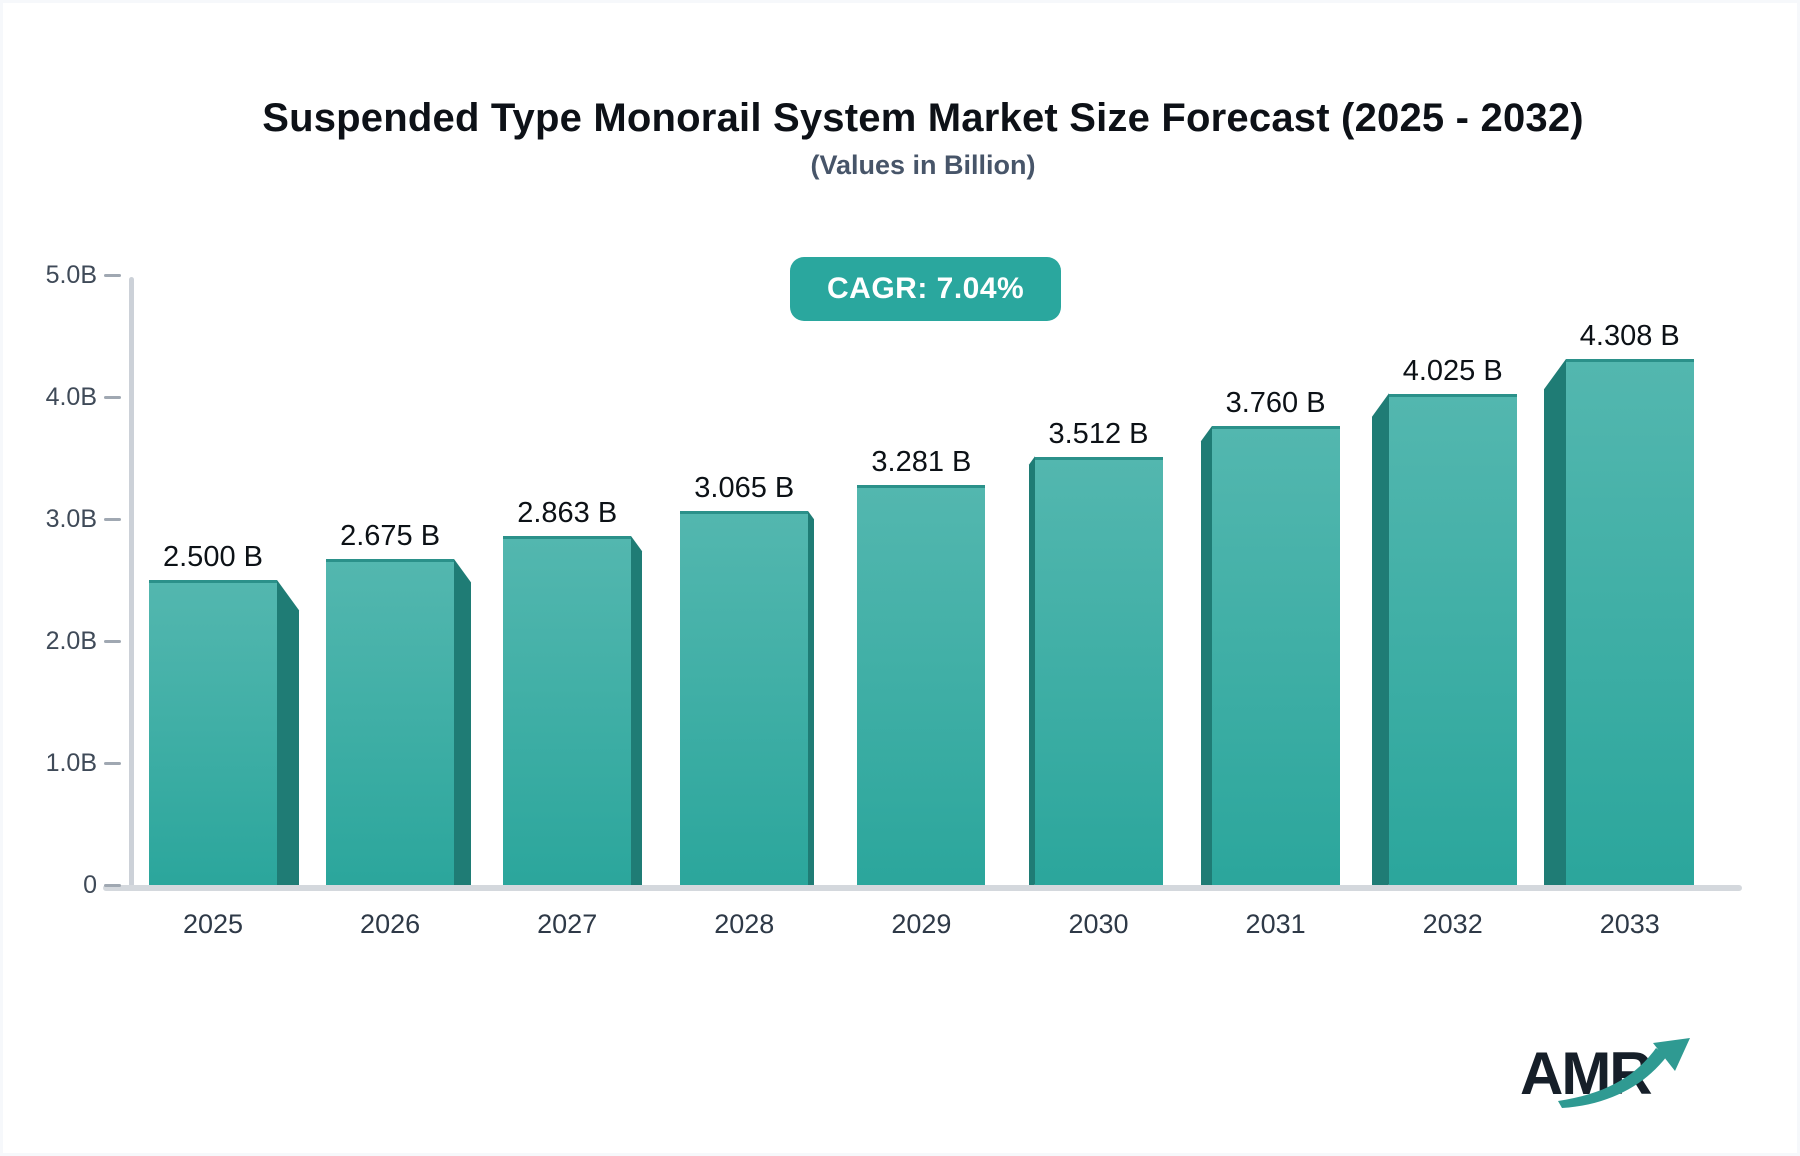  I want to click on bar-2030, so click(1098, 670).